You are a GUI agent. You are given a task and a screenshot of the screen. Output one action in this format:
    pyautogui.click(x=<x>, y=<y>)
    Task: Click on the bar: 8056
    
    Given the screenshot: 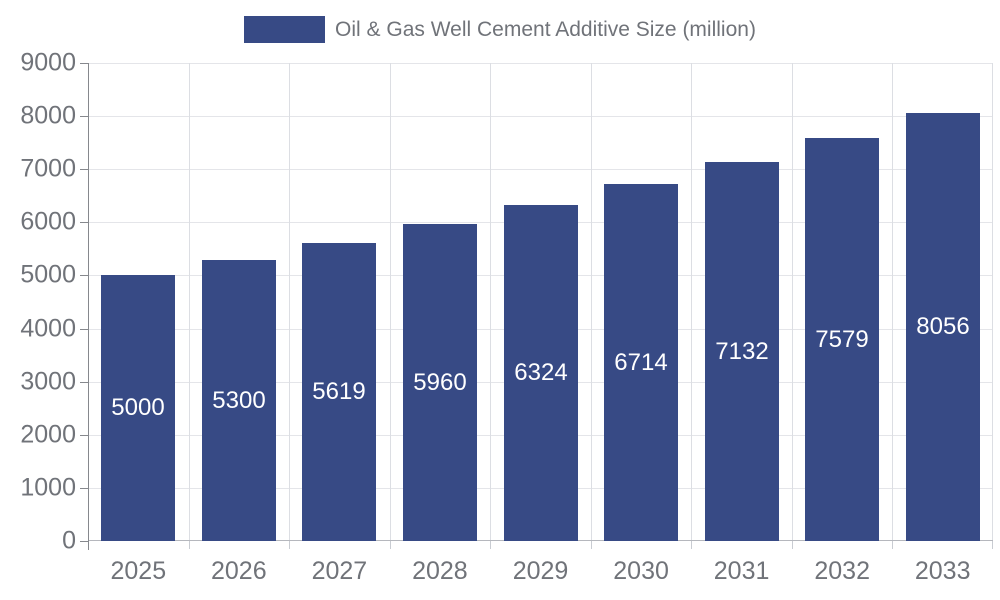 What is the action you would take?
    pyautogui.click(x=943, y=327)
    